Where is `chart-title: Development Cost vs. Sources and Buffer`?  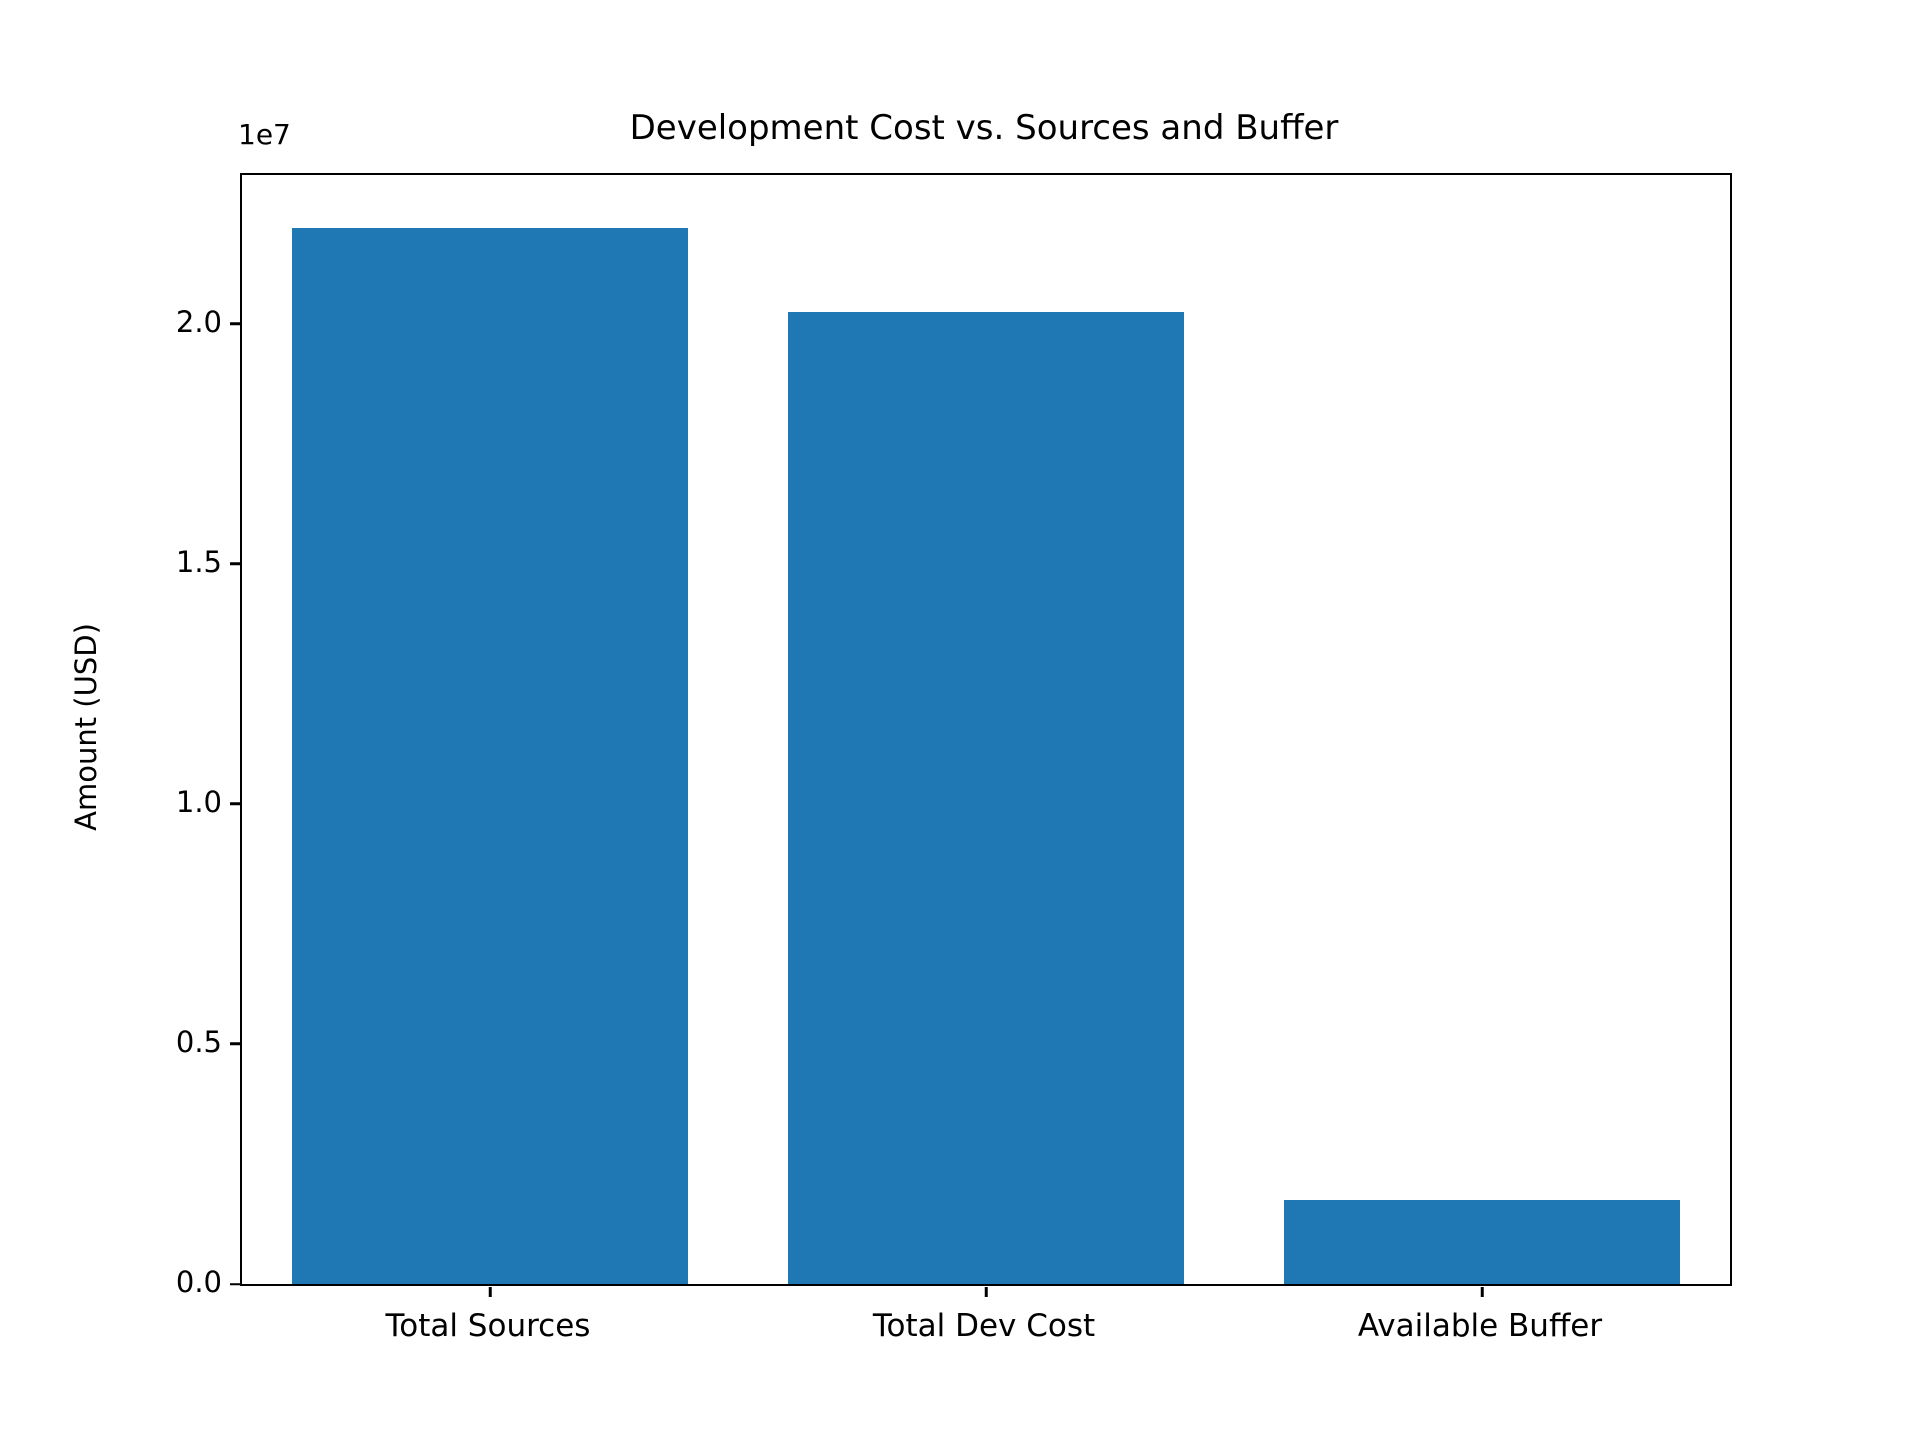
chart-title: Development Cost vs. Sources and Buffer is located at coordinates (984, 128).